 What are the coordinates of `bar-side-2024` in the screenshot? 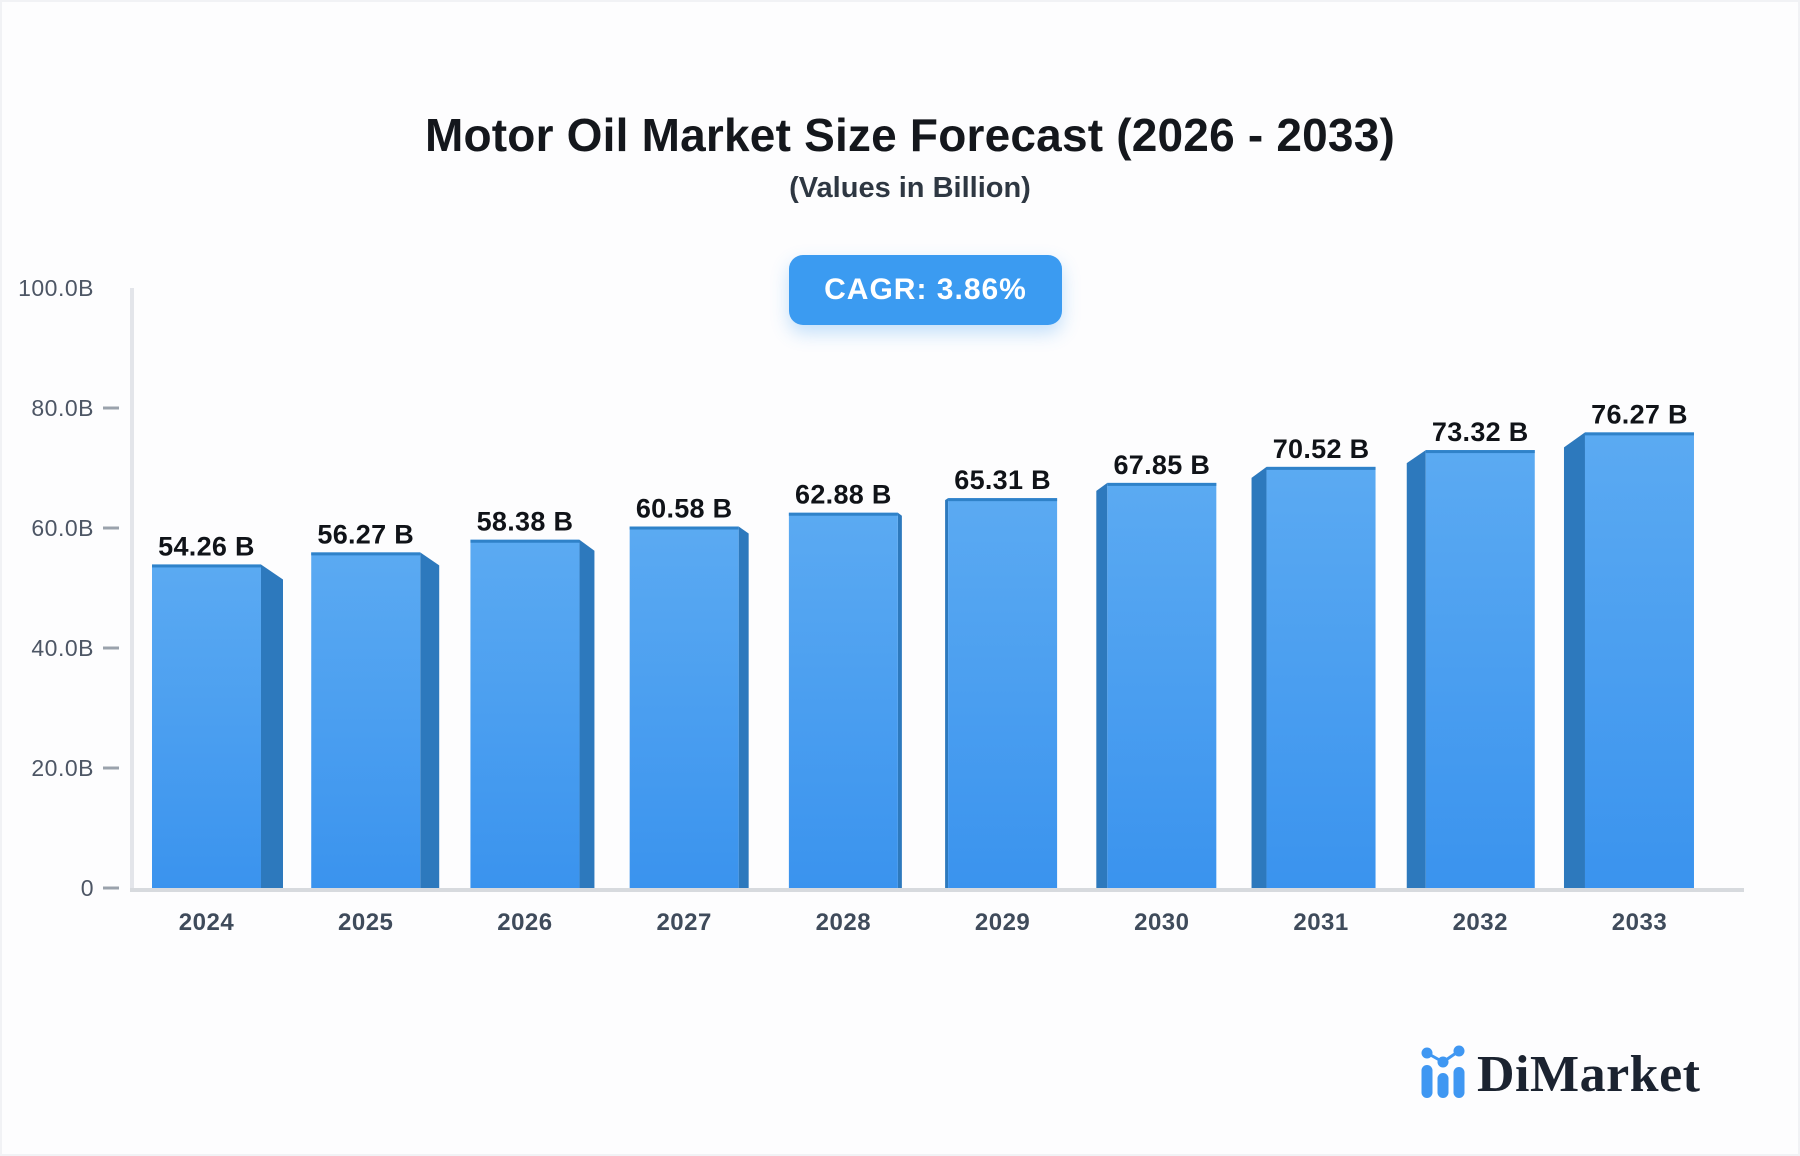 It's located at (272, 727).